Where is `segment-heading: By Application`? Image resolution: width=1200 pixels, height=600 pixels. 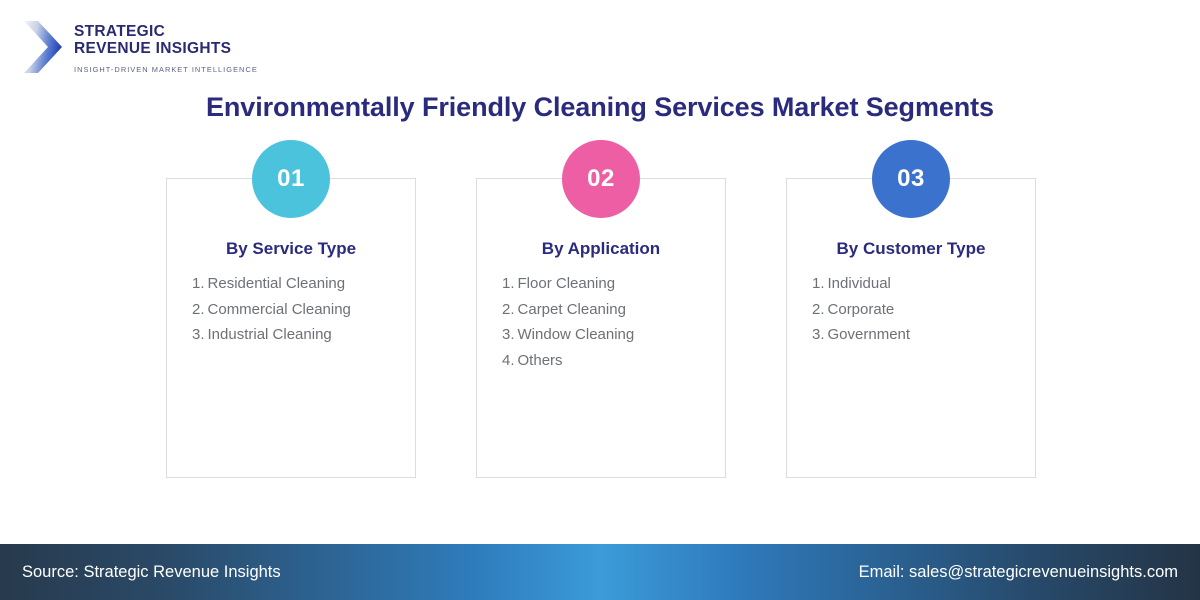
segment-heading: By Application is located at coordinates (601, 248).